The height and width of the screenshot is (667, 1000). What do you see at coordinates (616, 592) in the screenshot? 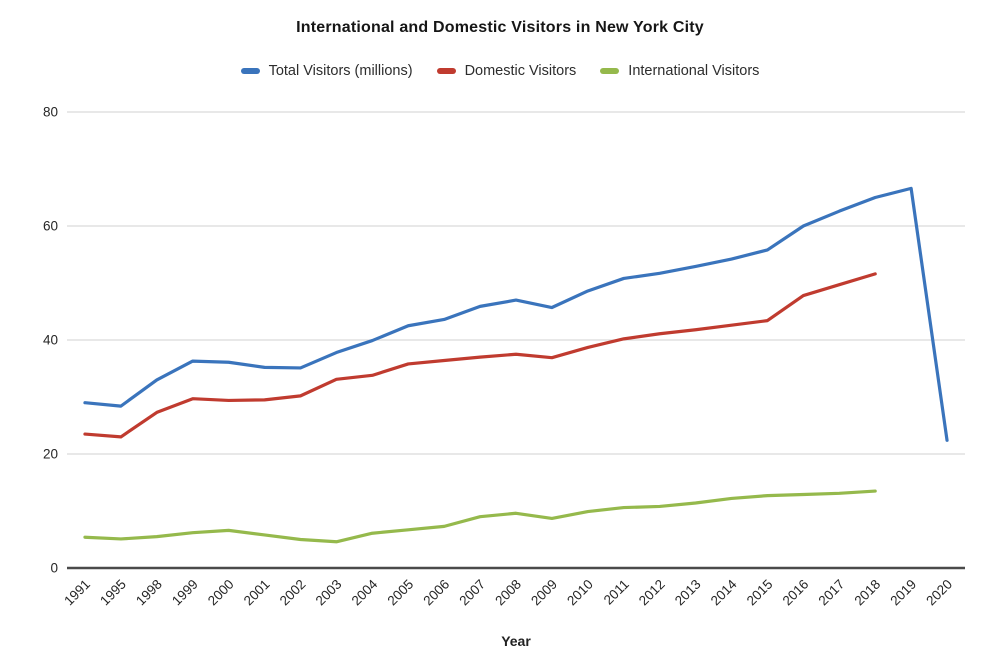
I see `x-tick-label: 2011` at bounding box center [616, 592].